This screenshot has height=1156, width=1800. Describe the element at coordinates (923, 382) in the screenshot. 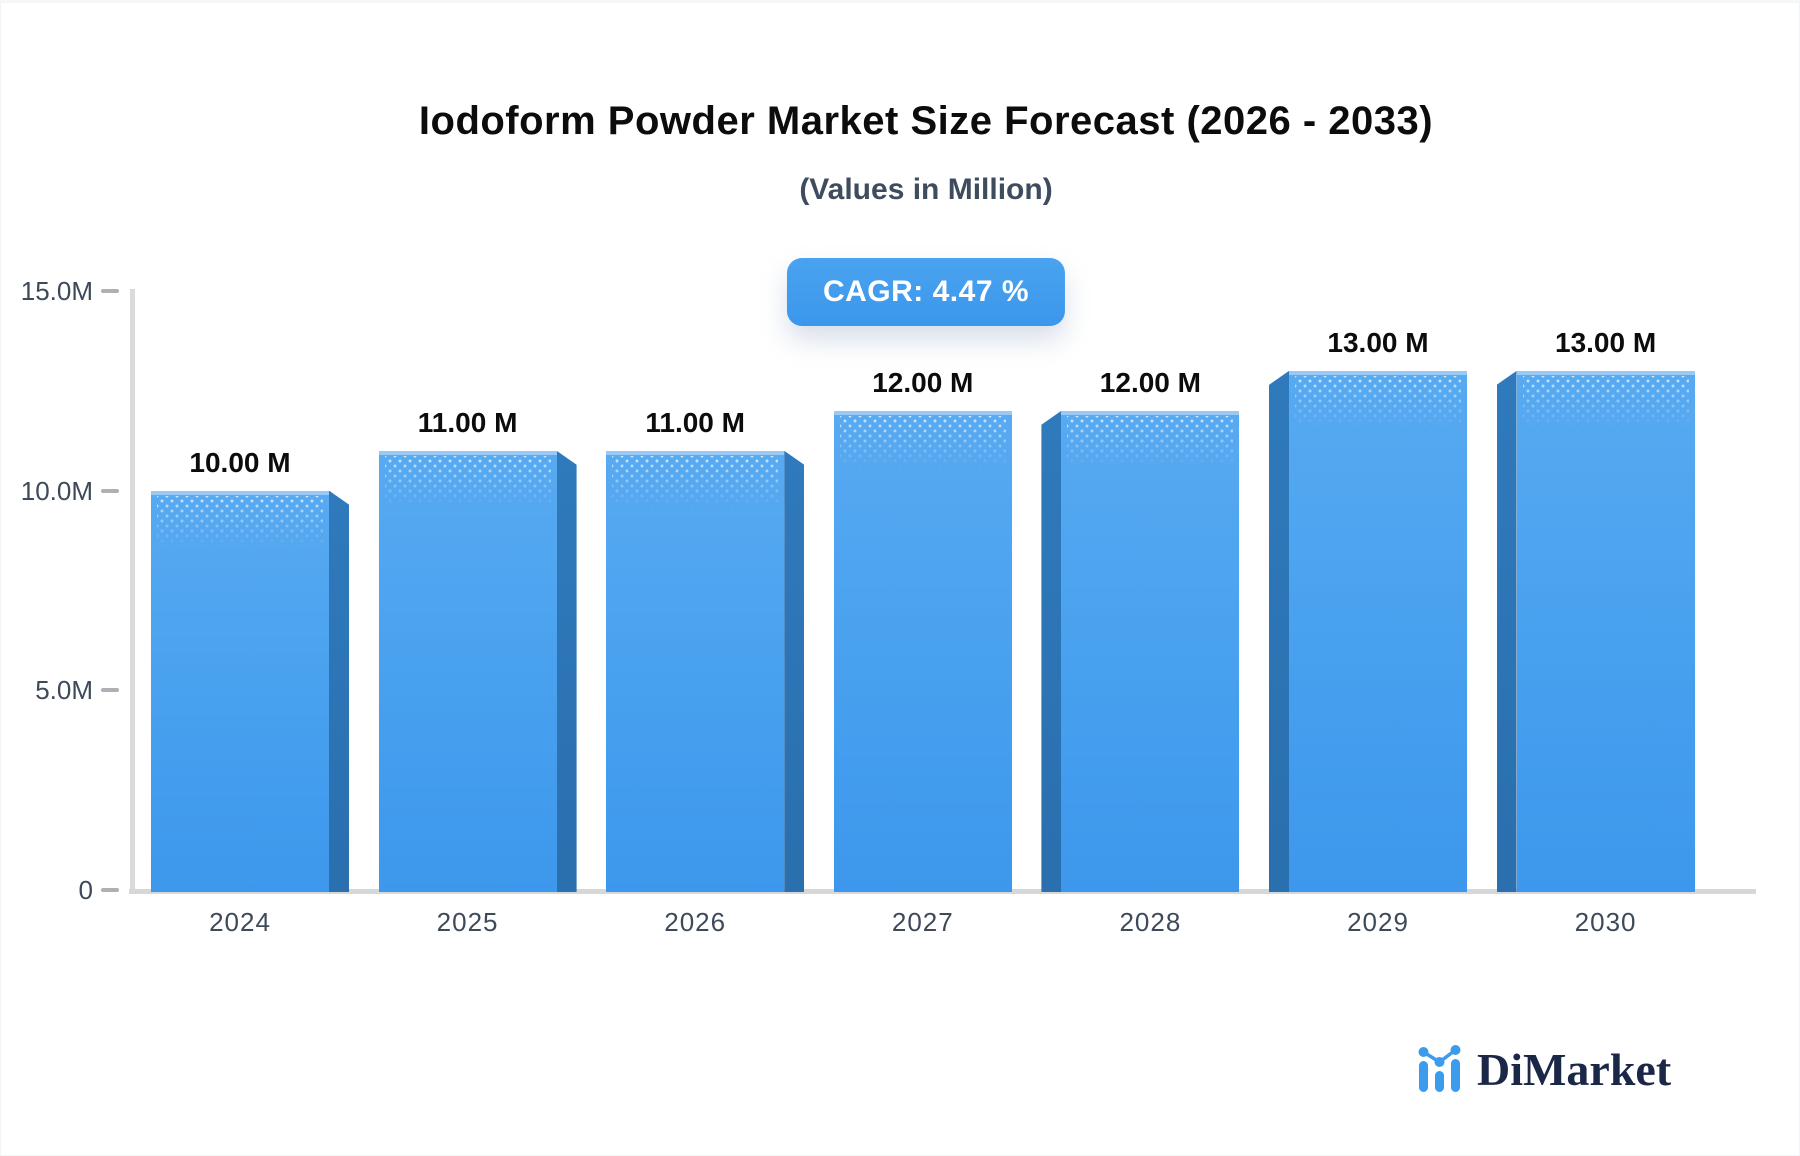

I see `bar-value-label-2027: 12.00 M` at that location.